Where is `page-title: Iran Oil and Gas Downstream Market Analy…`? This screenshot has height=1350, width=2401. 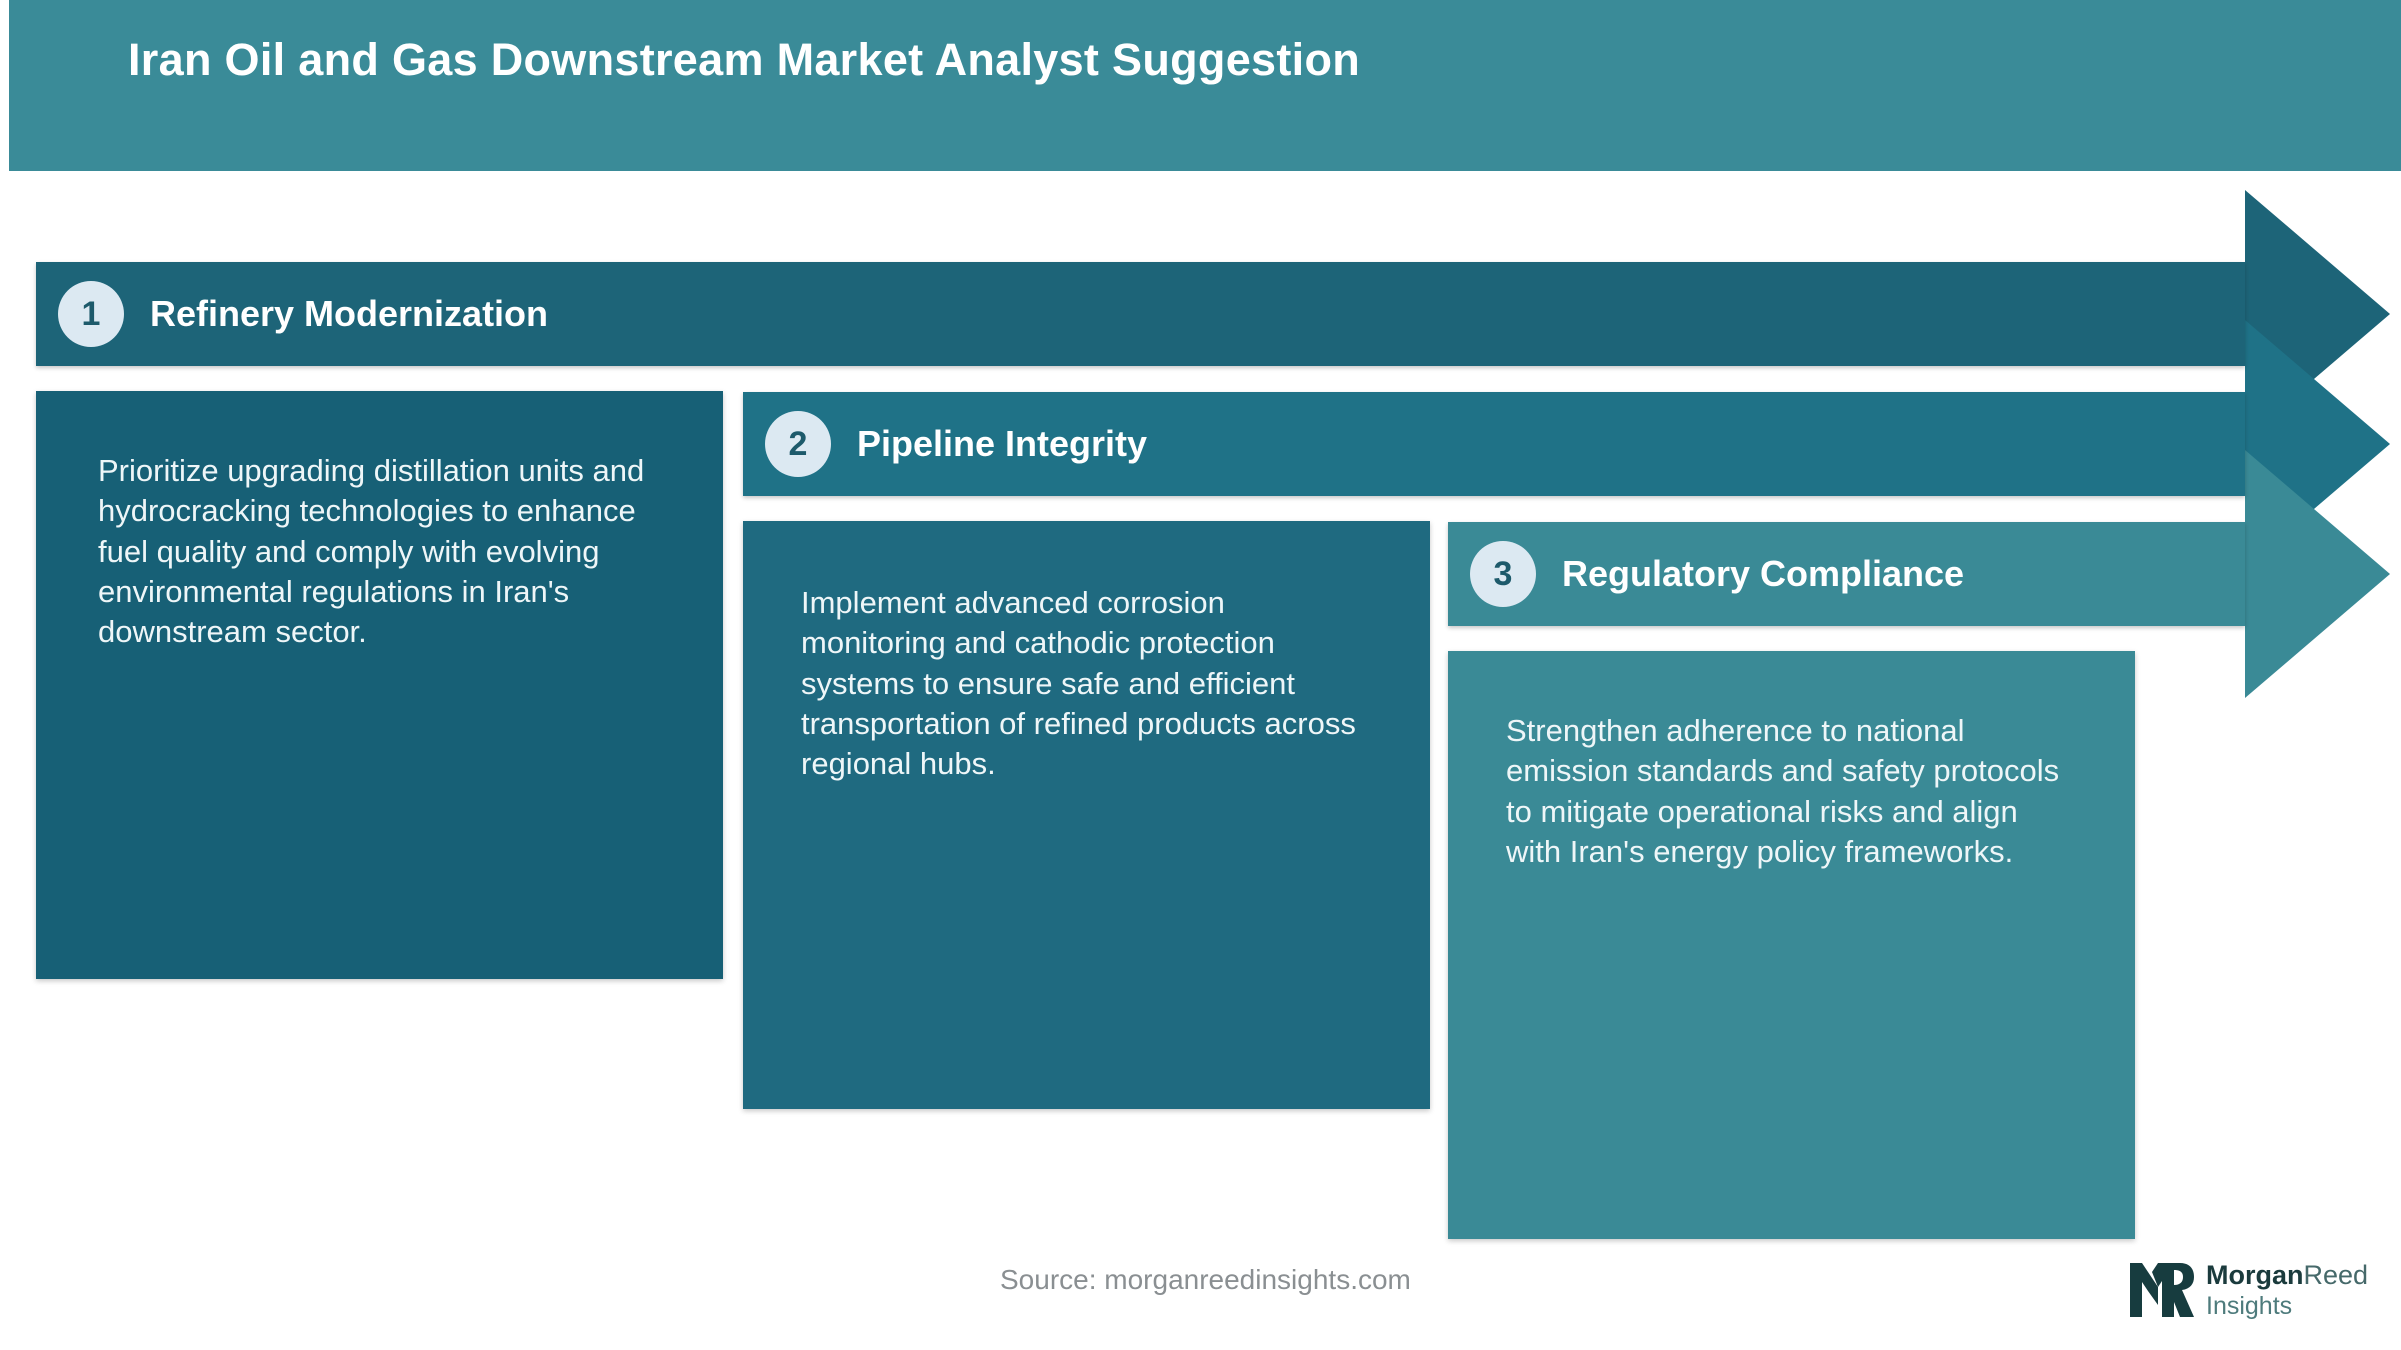 page-title: Iran Oil and Gas Downstream Market Analy… is located at coordinates (744, 59).